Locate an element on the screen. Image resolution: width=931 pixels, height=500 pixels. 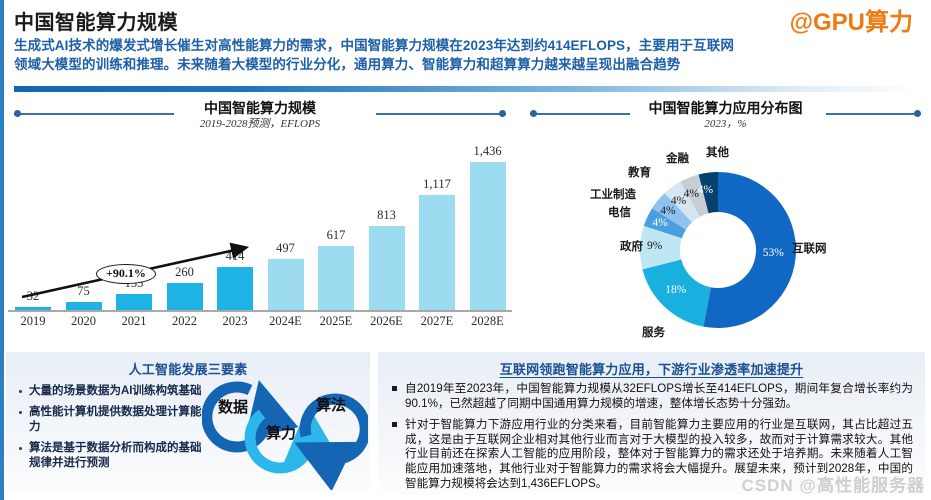
donut-category-label: 互联网 is located at coordinates (809, 249).